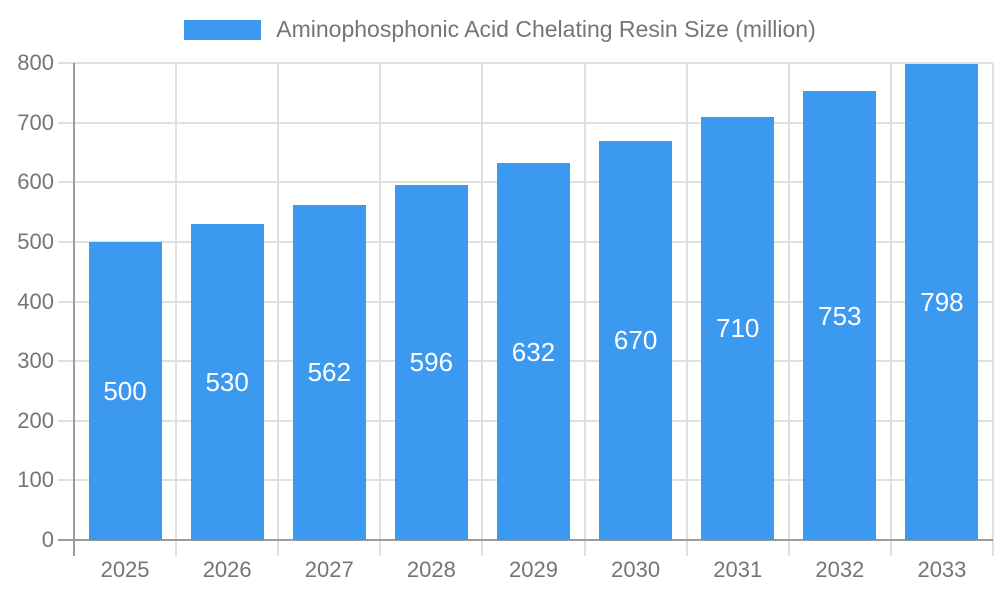  Describe the element at coordinates (35, 241) in the screenshot. I see `y-axis-tick-label: 500` at that location.